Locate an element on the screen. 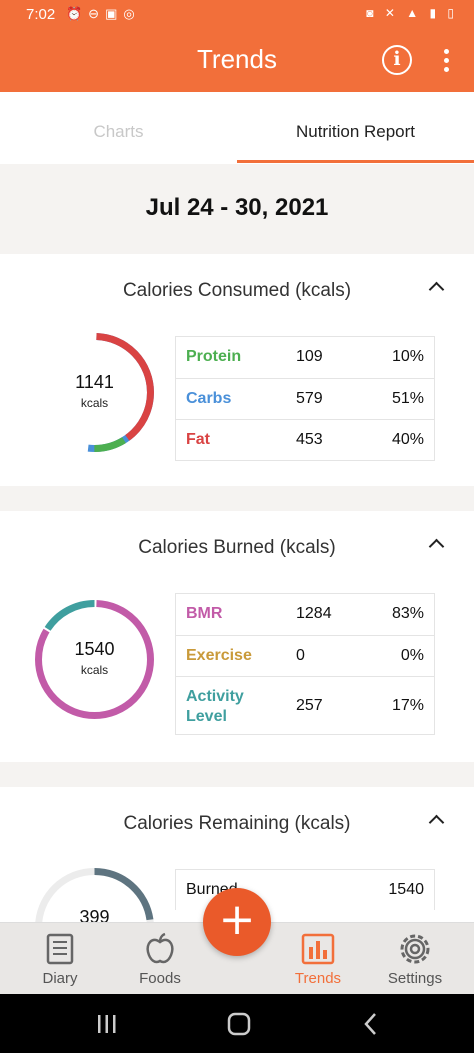 The image size is (474, 1053). nav-label: Settings is located at coordinates (415, 978).